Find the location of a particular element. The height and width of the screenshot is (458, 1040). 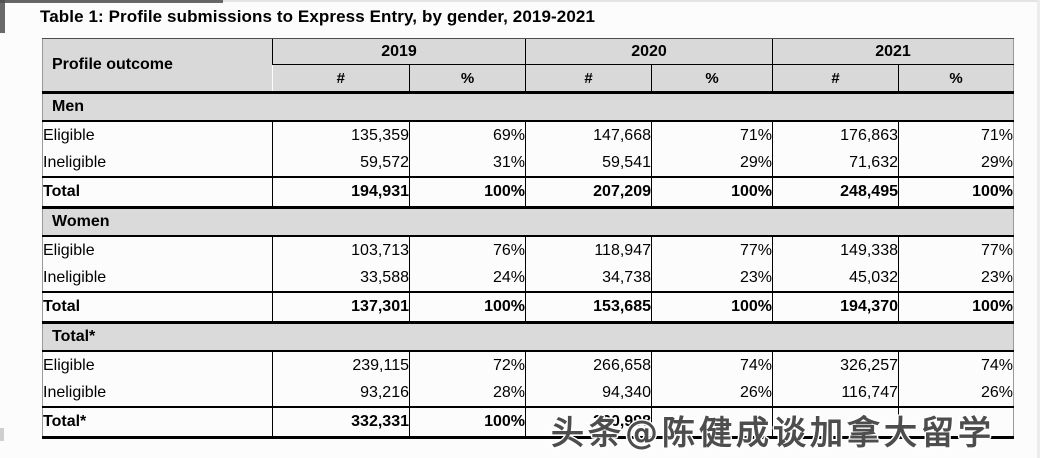

section-name: Total* is located at coordinates (528, 337).